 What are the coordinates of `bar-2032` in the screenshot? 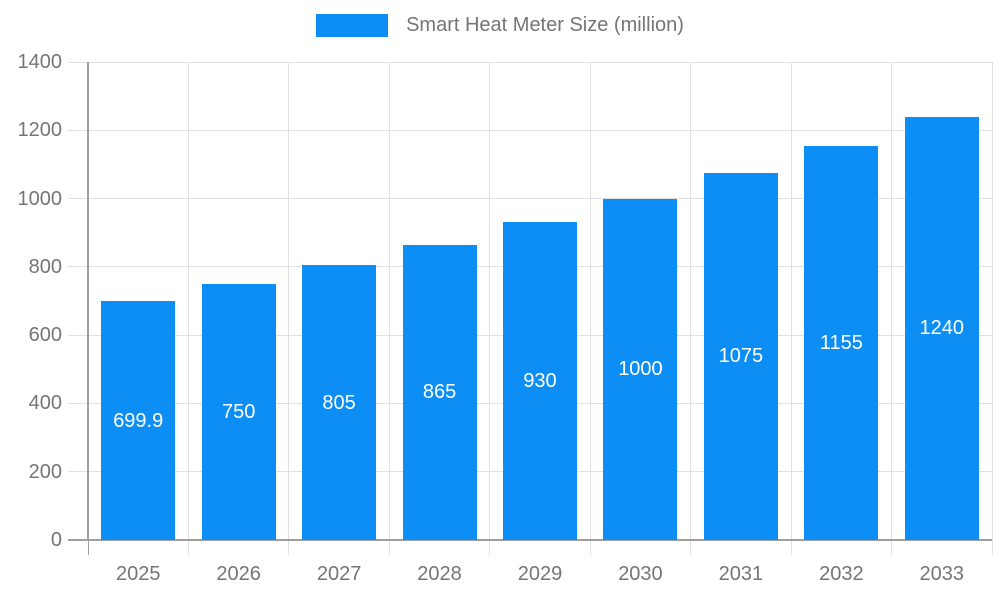 It's located at (841, 342).